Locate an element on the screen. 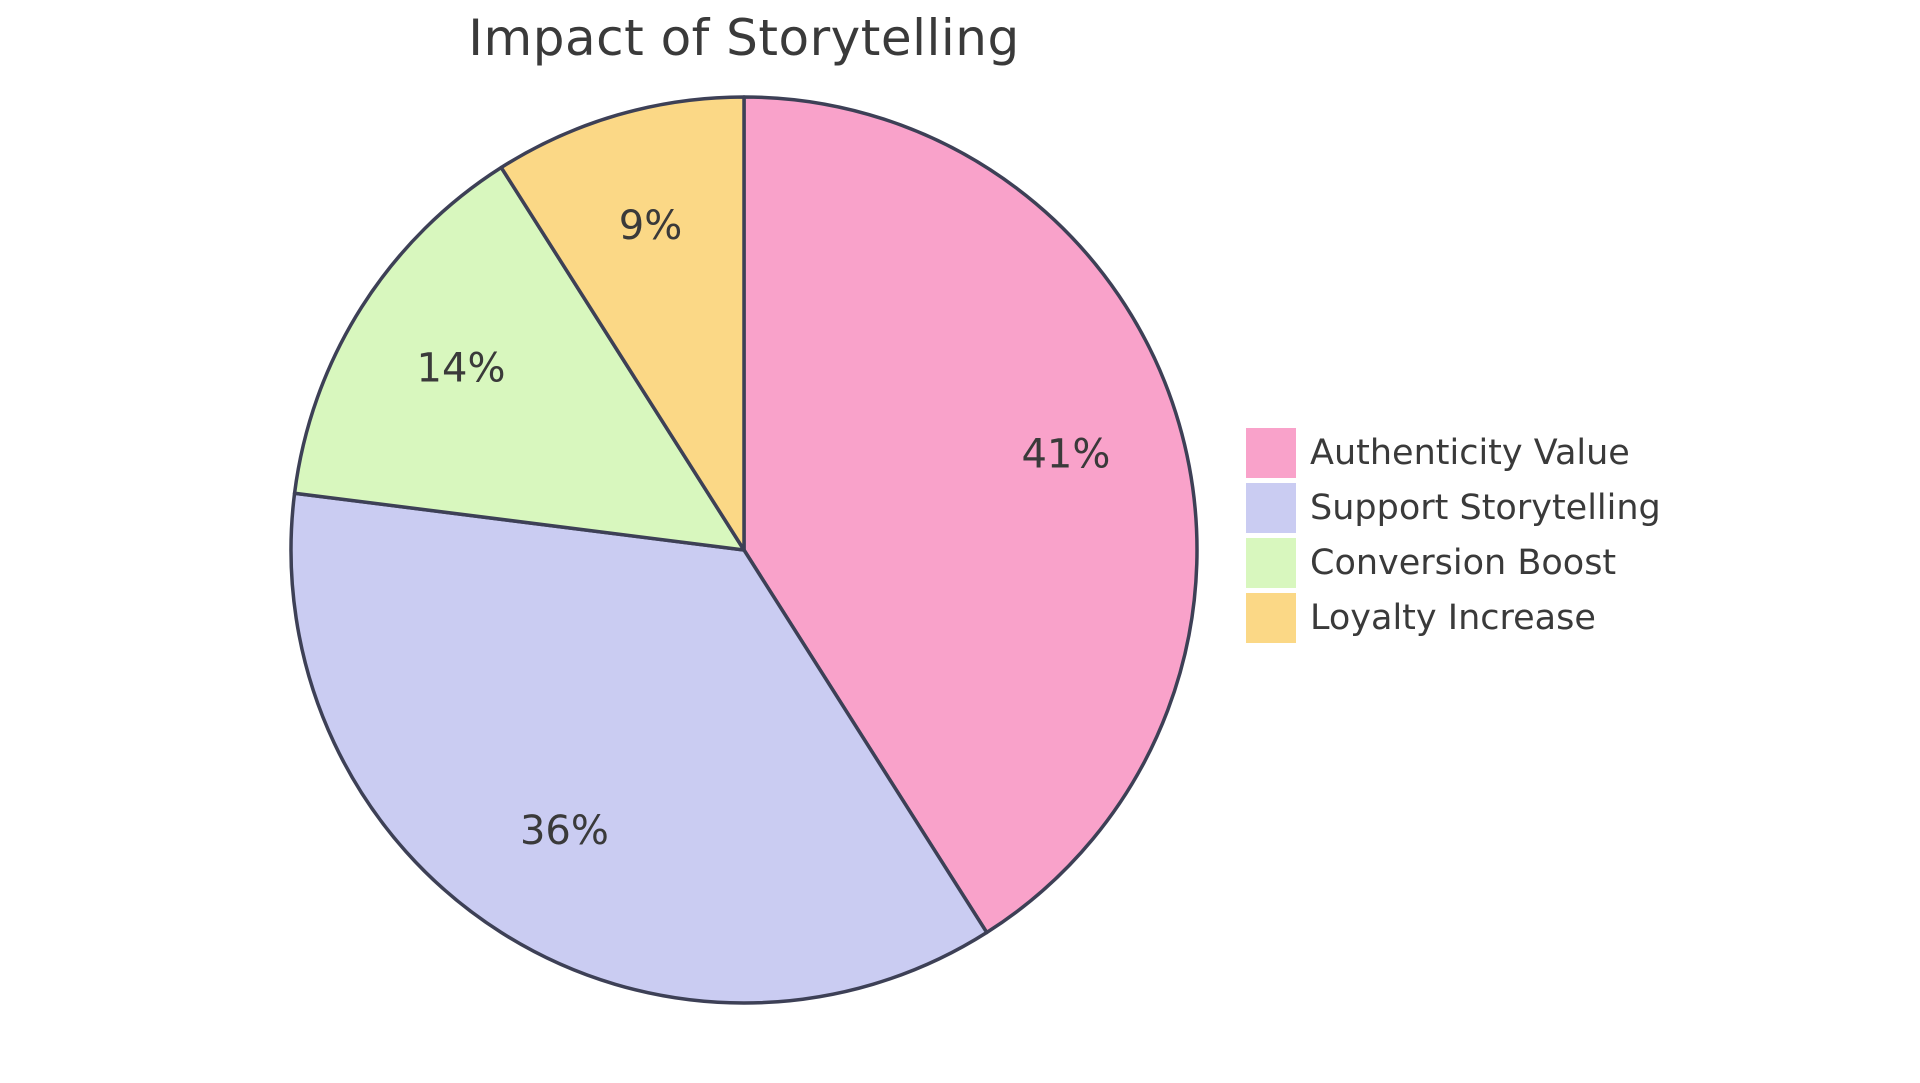  pie-slice-conversion-boost is located at coordinates (519, 358).